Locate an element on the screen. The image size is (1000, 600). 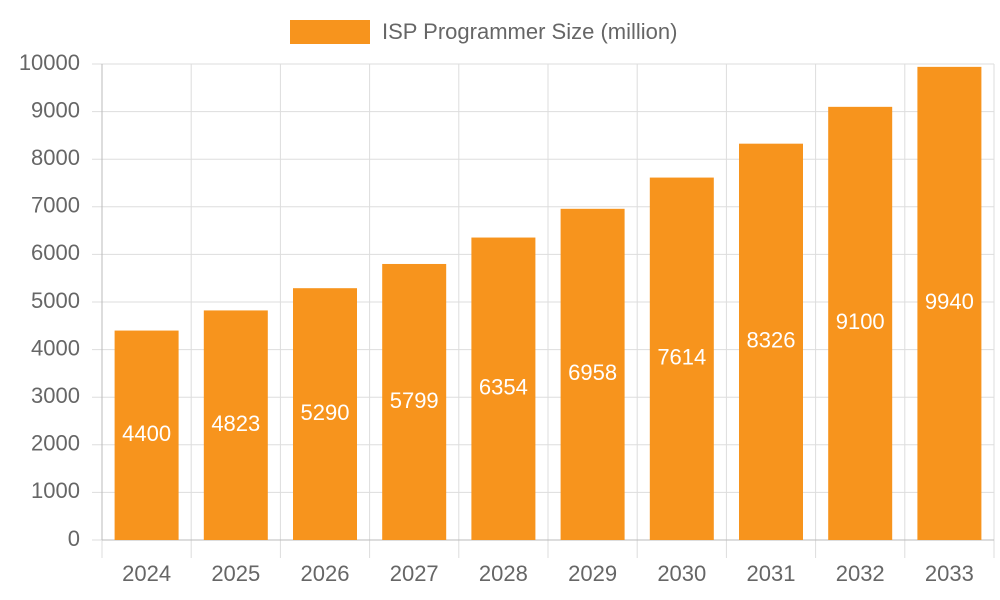
data-label: 4400 is located at coordinates (146, 433).